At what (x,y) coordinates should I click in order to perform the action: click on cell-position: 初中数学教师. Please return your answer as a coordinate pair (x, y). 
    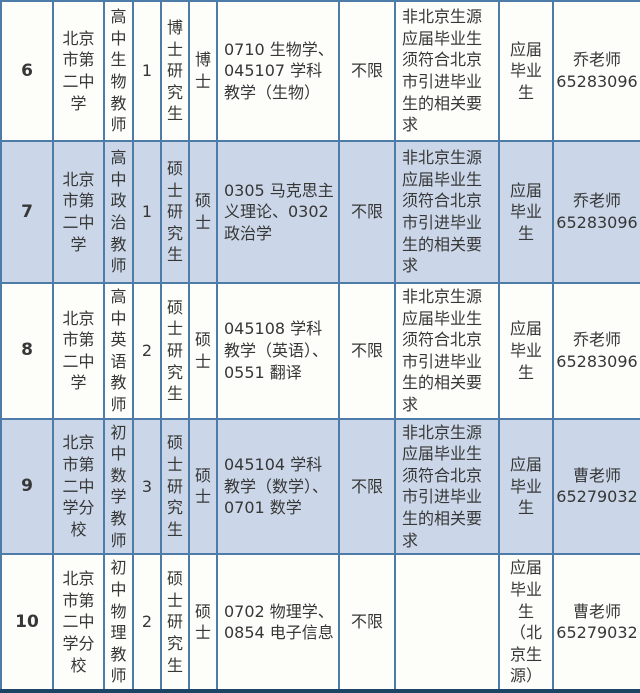
    Looking at the image, I should click on (118, 486).